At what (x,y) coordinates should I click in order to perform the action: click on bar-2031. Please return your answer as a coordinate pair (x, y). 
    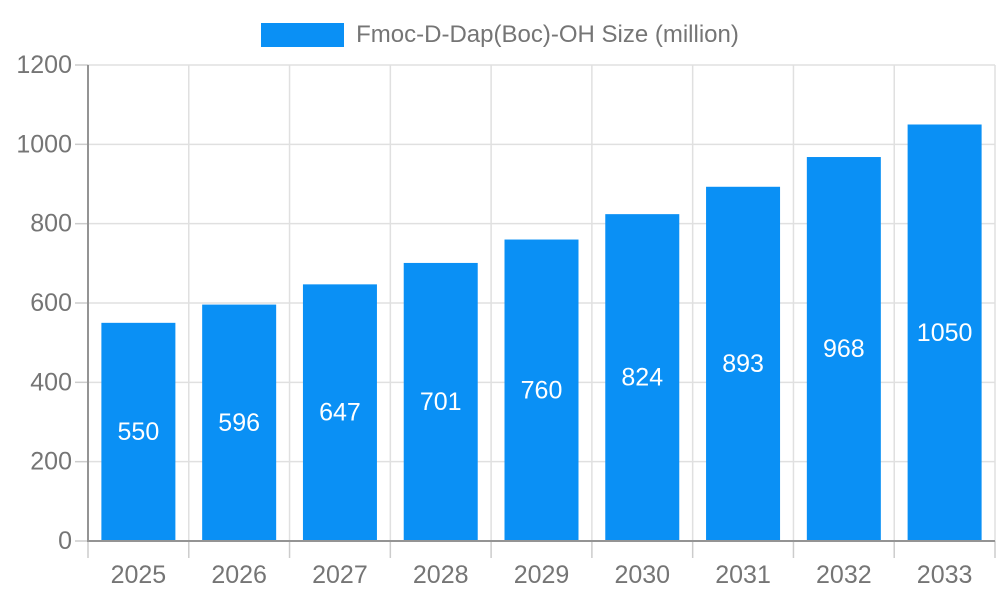
    Looking at the image, I should click on (743, 363).